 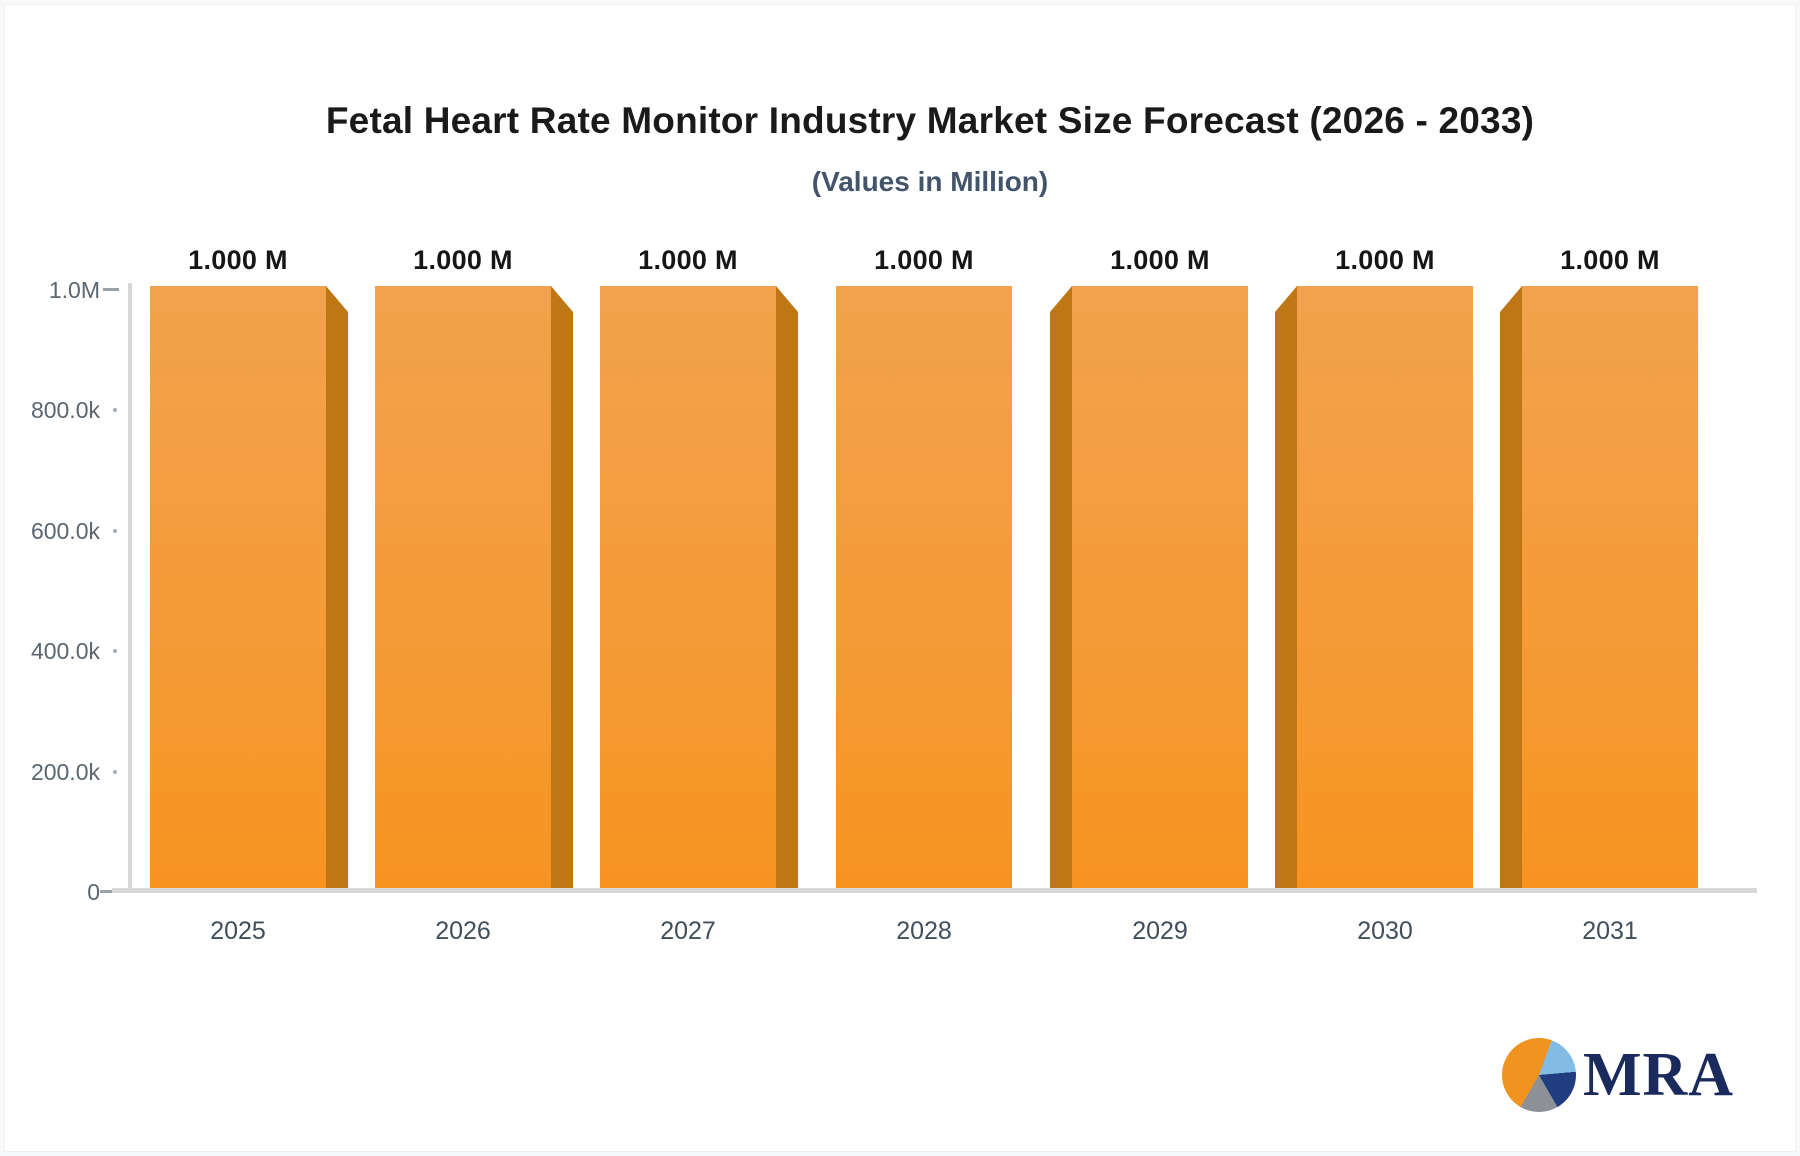 What do you see at coordinates (74, 290) in the screenshot?
I see `y-tick-label-1_0M: 1.0M` at bounding box center [74, 290].